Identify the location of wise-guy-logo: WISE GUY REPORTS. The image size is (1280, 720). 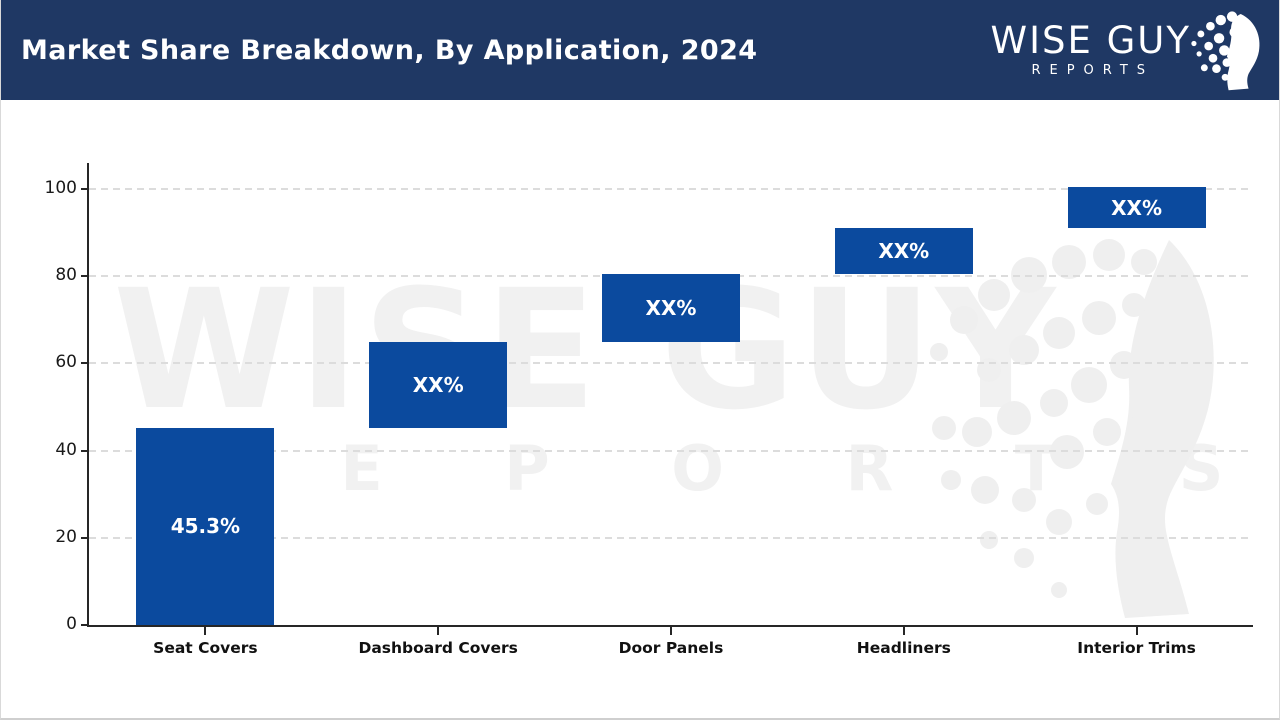
(1128, 50).